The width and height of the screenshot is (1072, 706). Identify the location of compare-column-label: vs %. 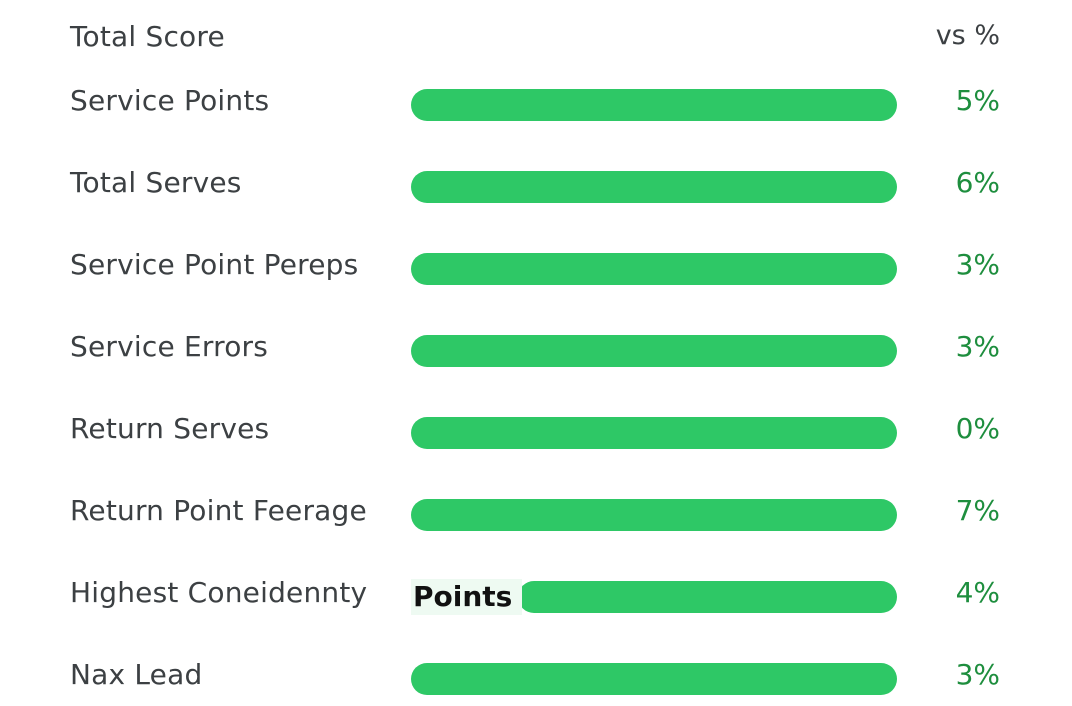
(967, 35).